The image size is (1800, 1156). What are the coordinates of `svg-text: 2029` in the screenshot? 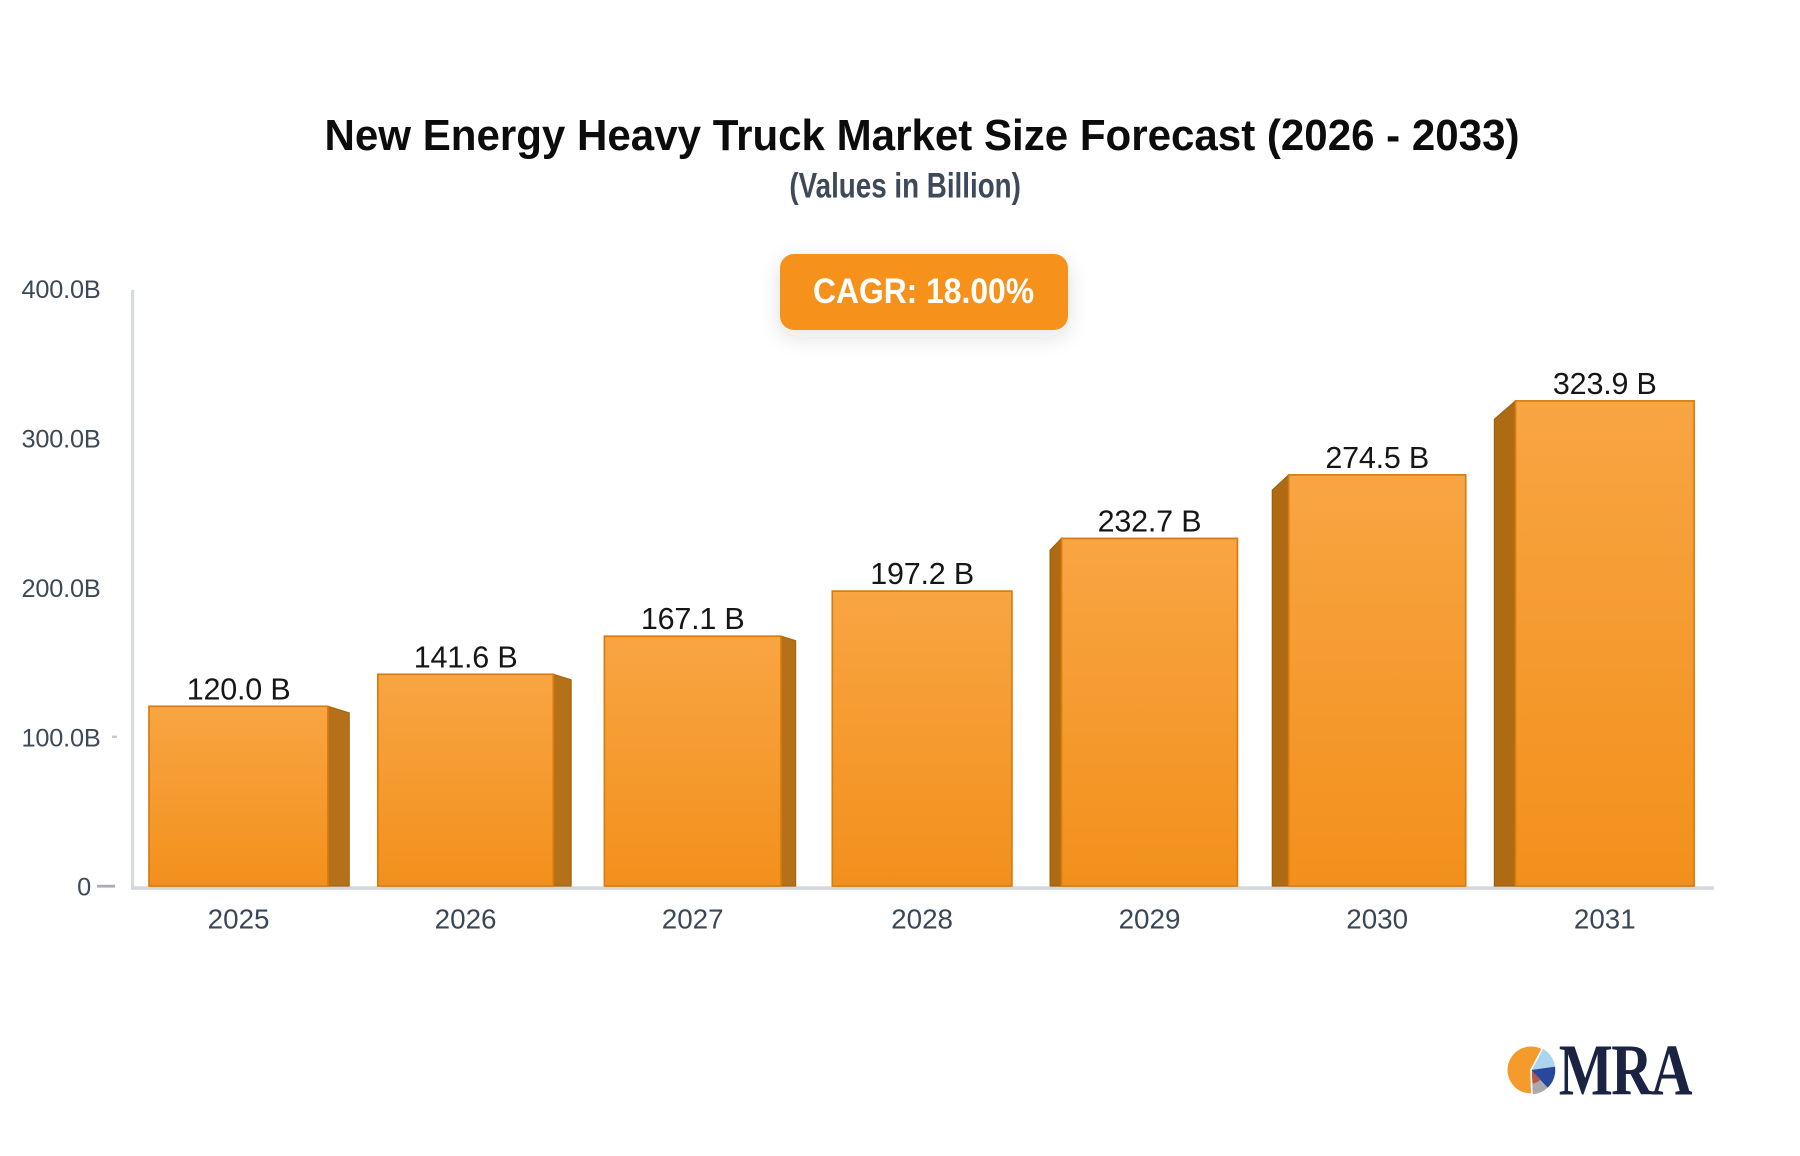 It's located at (1150, 918).